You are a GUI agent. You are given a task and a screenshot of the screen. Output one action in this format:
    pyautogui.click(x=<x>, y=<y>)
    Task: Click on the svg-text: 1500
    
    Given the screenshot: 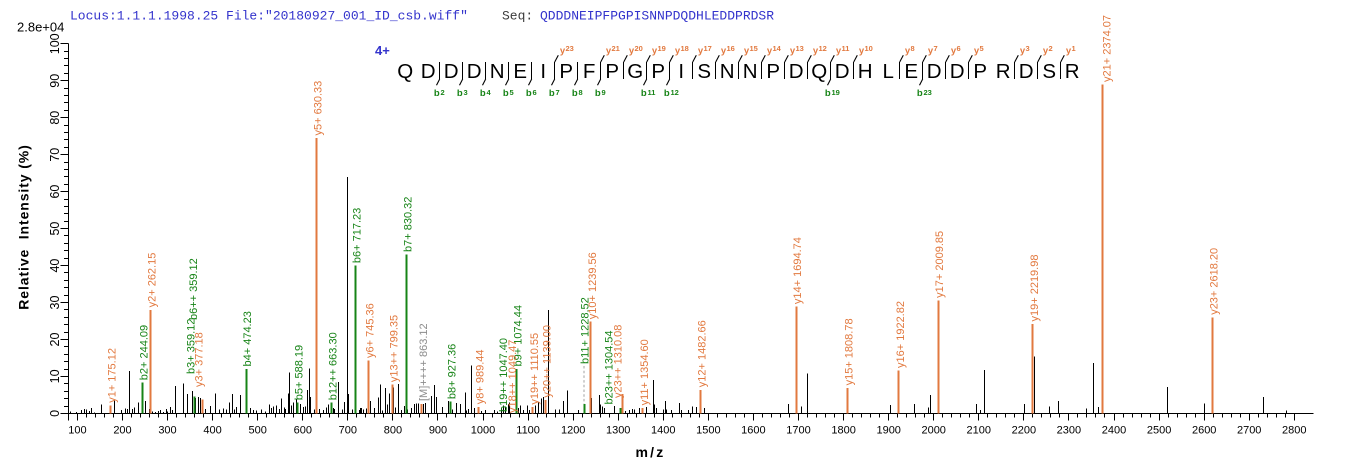 What is the action you would take?
    pyautogui.click(x=708, y=431)
    